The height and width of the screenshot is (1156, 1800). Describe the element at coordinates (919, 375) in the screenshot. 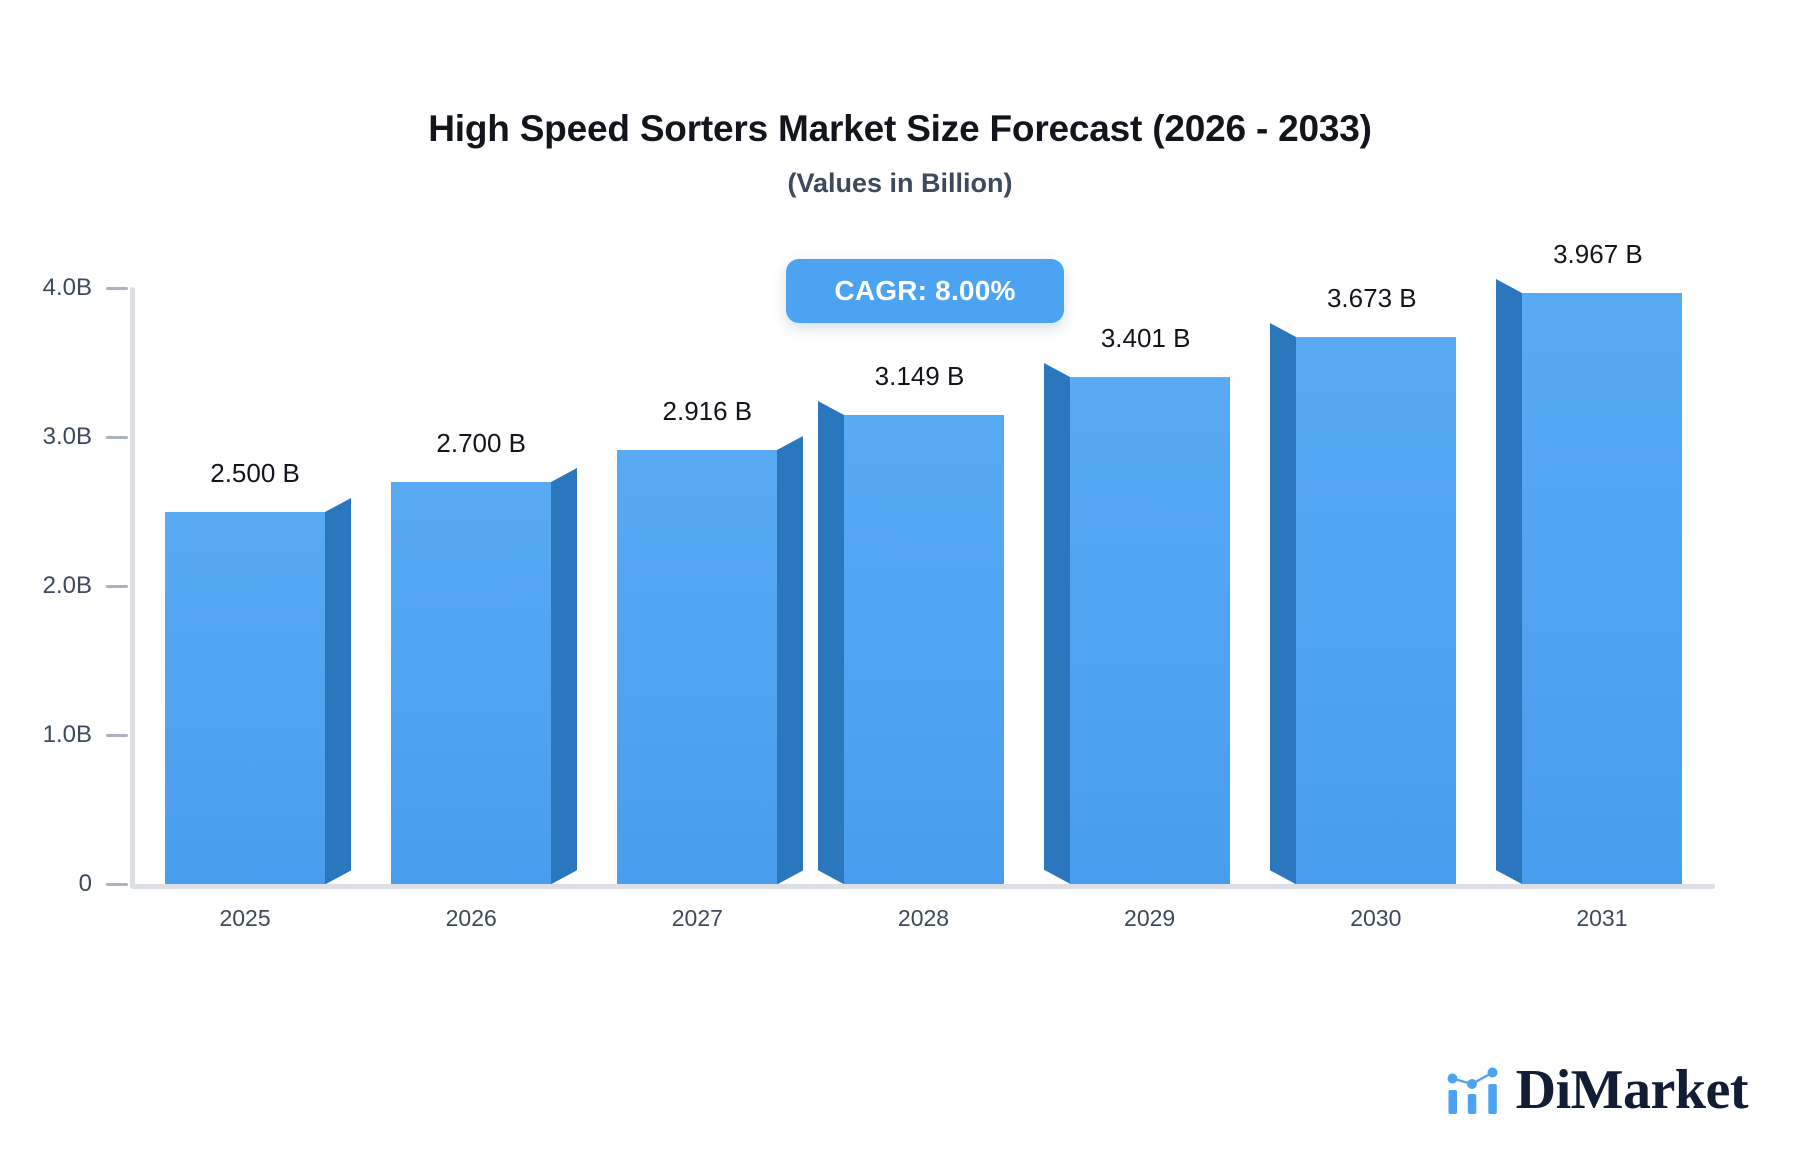

I see `bar-value-label: 3.149 B` at that location.